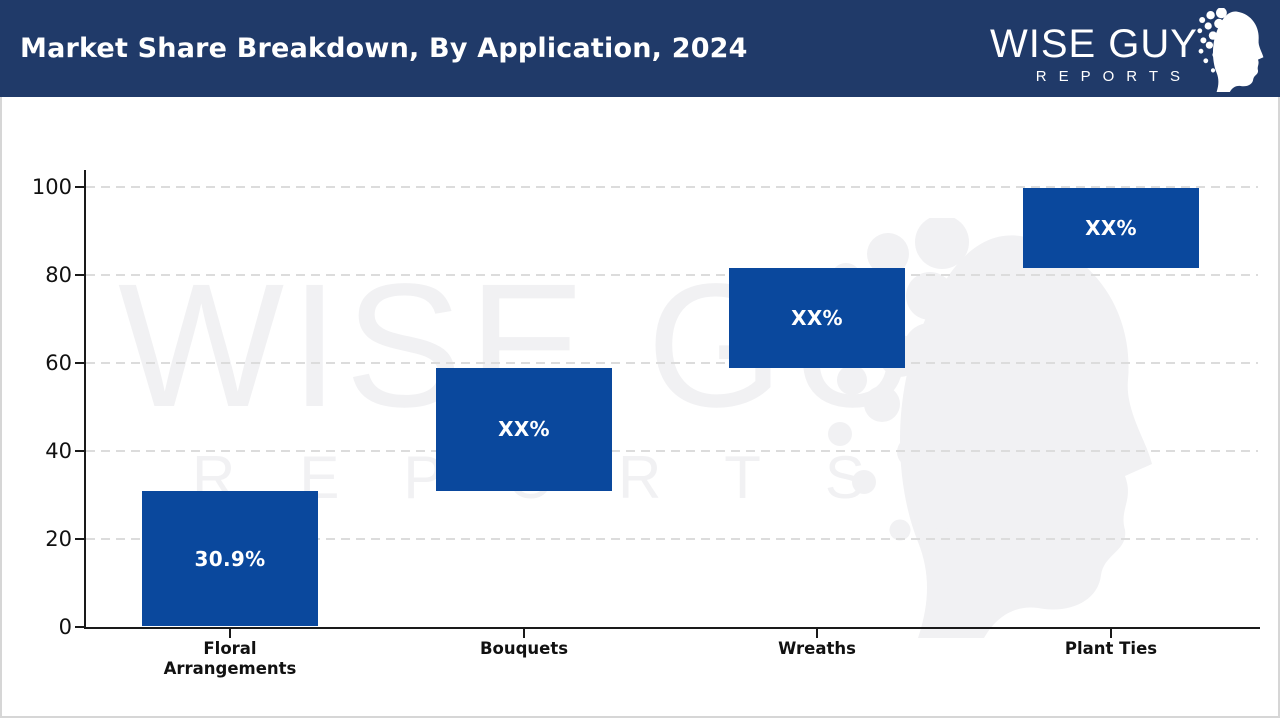 Image resolution: width=1280 pixels, height=720 pixels. I want to click on x-axis-line, so click(672, 628).